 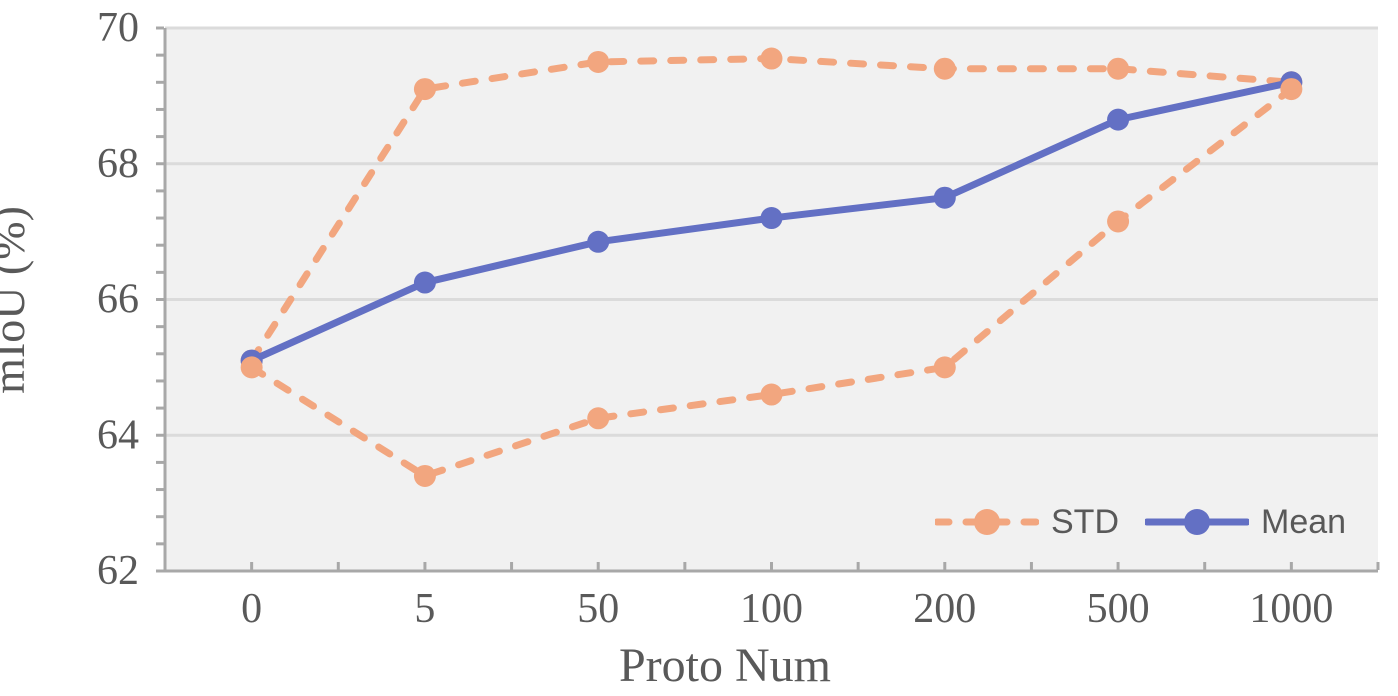 What do you see at coordinates (771, 218) in the screenshot?
I see `data-point-mean-x100` at bounding box center [771, 218].